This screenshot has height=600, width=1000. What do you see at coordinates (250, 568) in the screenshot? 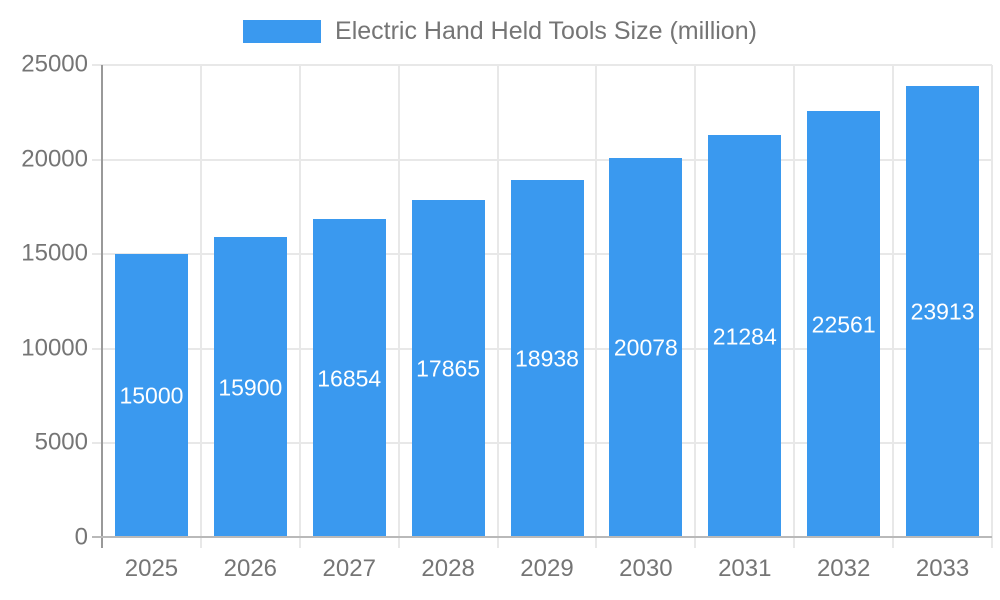
I see `x-axis-tick-label: 2026` at bounding box center [250, 568].